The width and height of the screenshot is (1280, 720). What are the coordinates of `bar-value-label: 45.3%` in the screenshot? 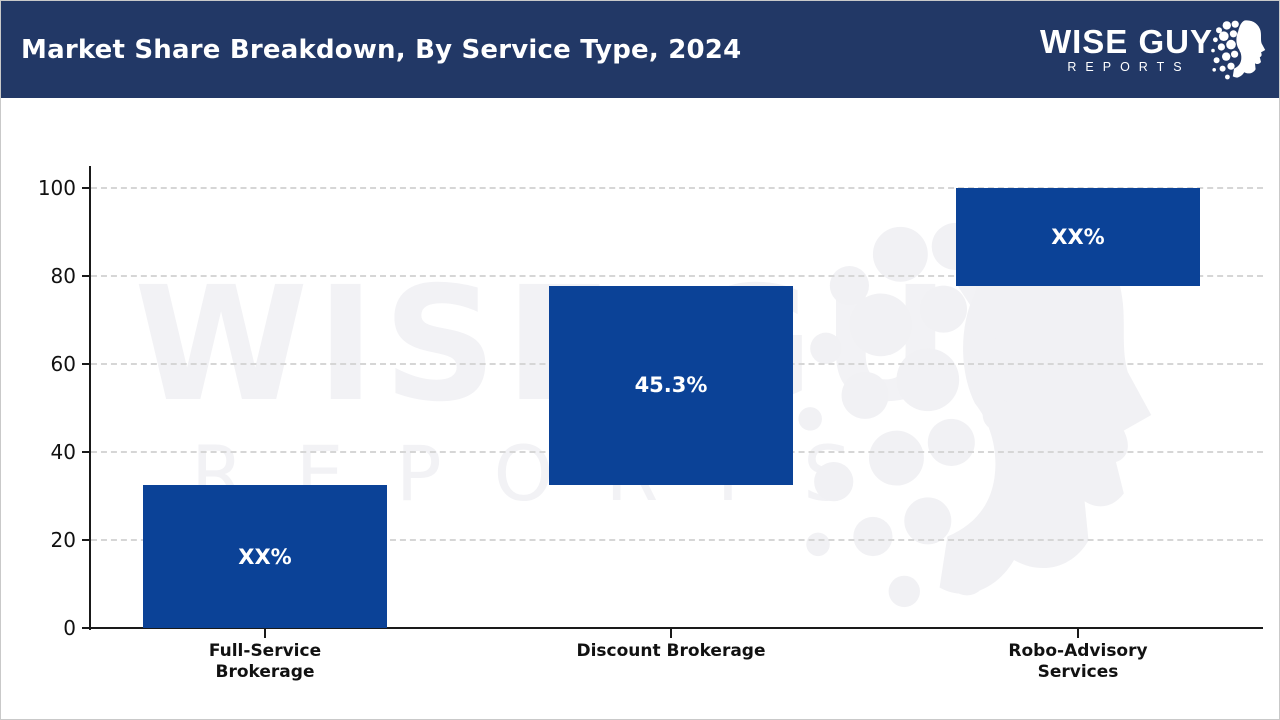 It's located at (671, 385).